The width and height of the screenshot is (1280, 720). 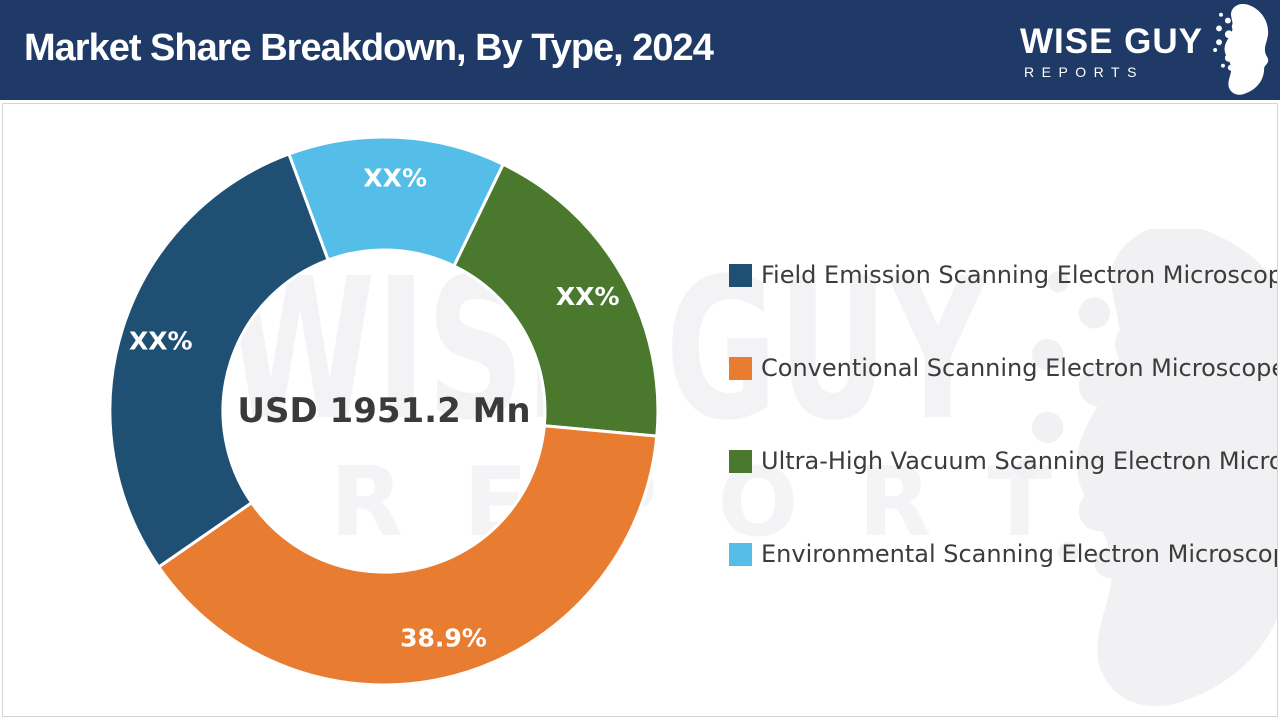 I want to click on logo-text: WISE GUY REPORTS, so click(x=1111, y=51).